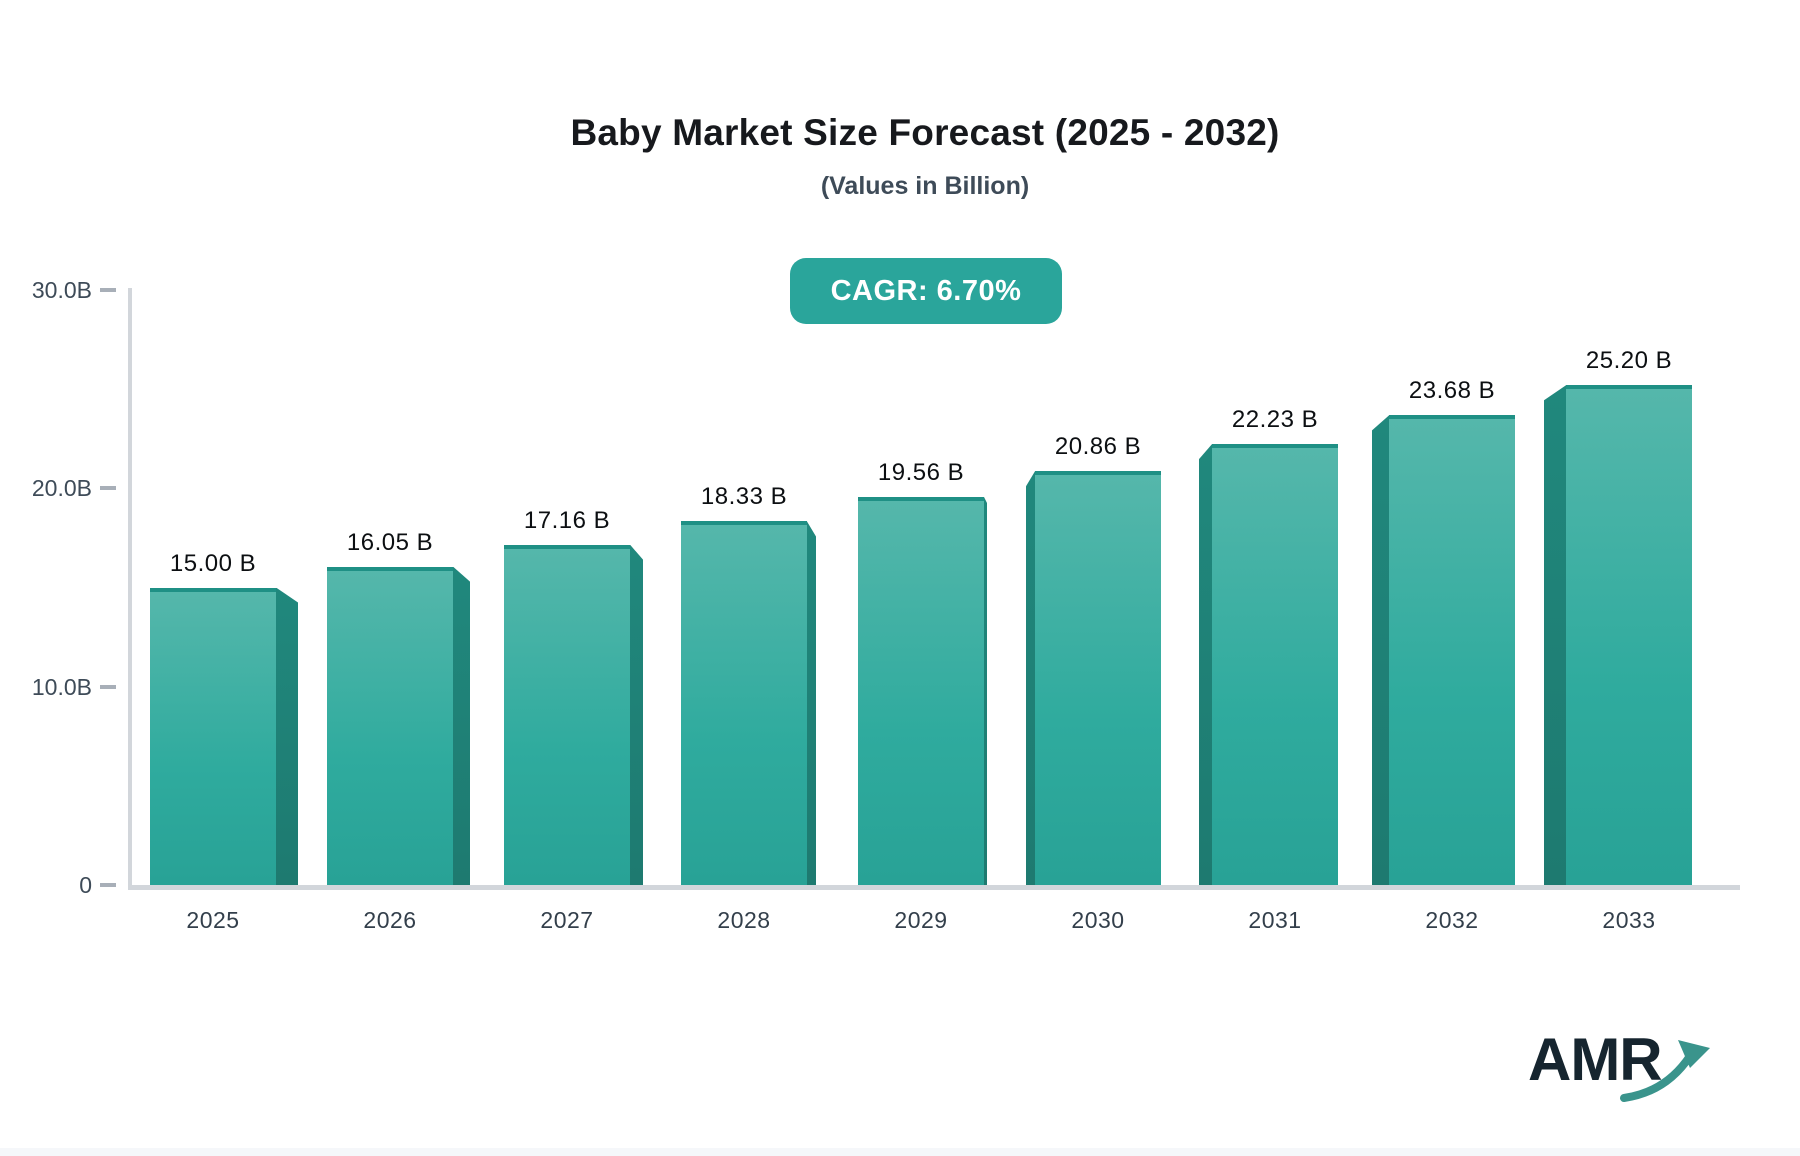 This screenshot has height=1156, width=1800. I want to click on x-tick-label: 2033, so click(1629, 920).